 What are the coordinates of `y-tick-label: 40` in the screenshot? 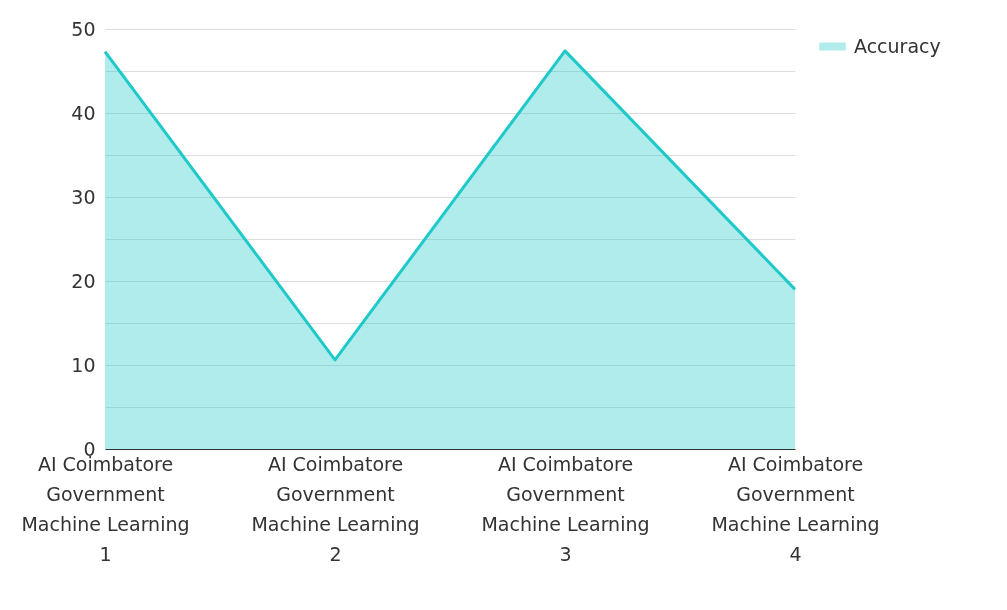 It's located at (83, 112).